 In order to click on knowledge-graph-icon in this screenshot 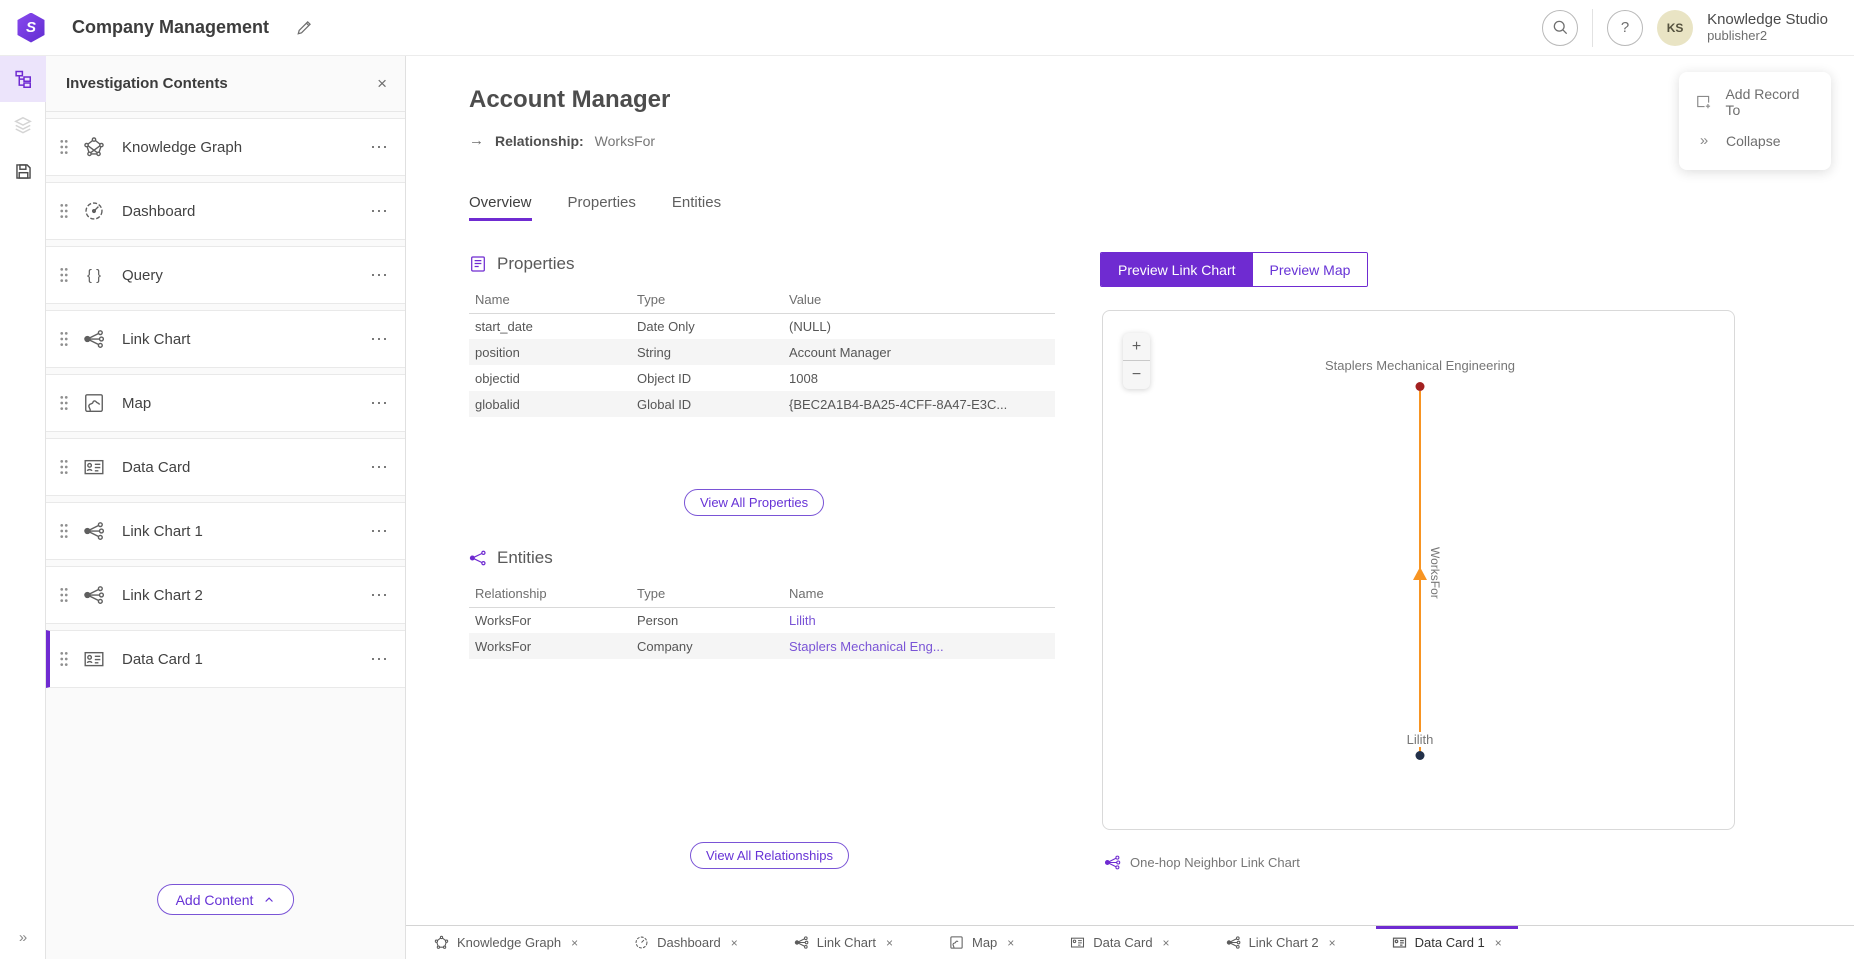, I will do `click(441, 942)`.